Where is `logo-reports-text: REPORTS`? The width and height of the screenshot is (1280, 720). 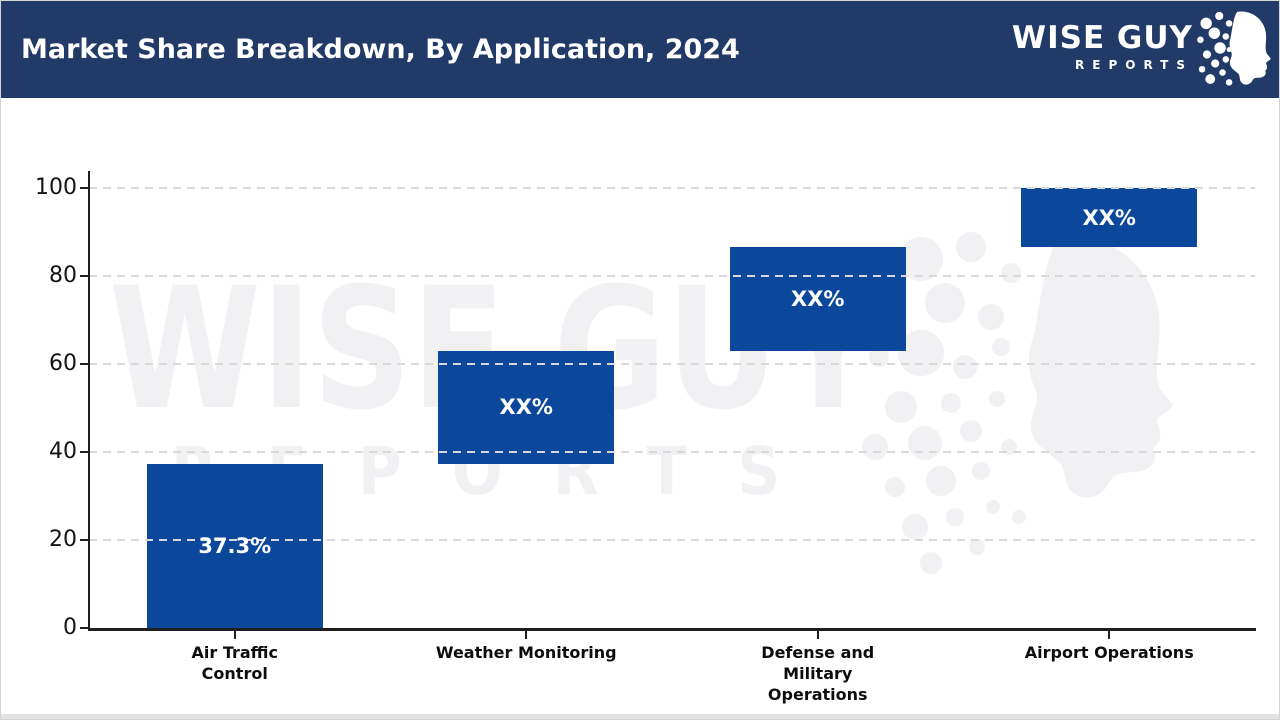
logo-reports-text: REPORTS is located at coordinates (1134, 65).